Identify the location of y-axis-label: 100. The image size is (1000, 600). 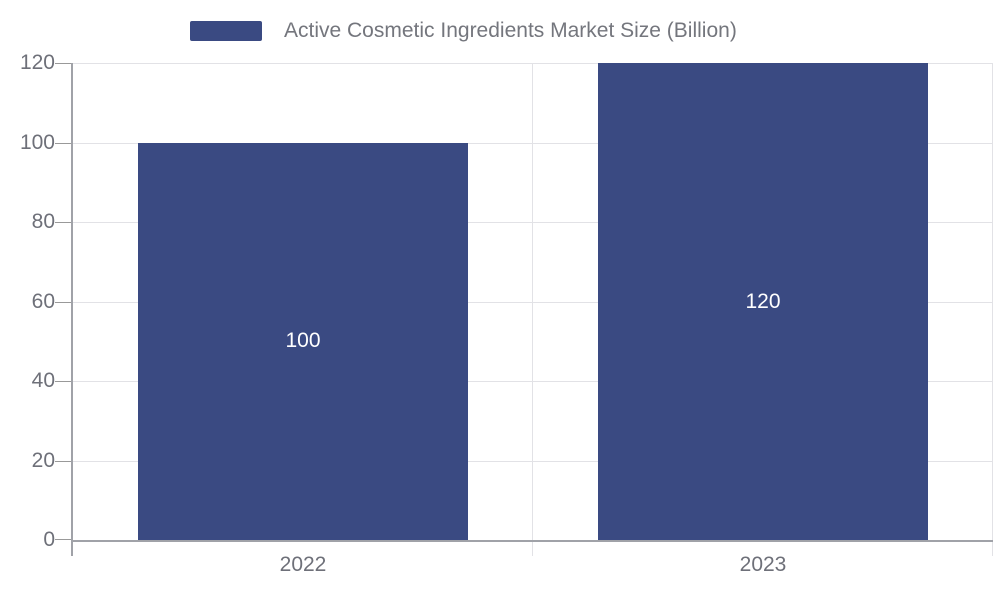
(37, 142).